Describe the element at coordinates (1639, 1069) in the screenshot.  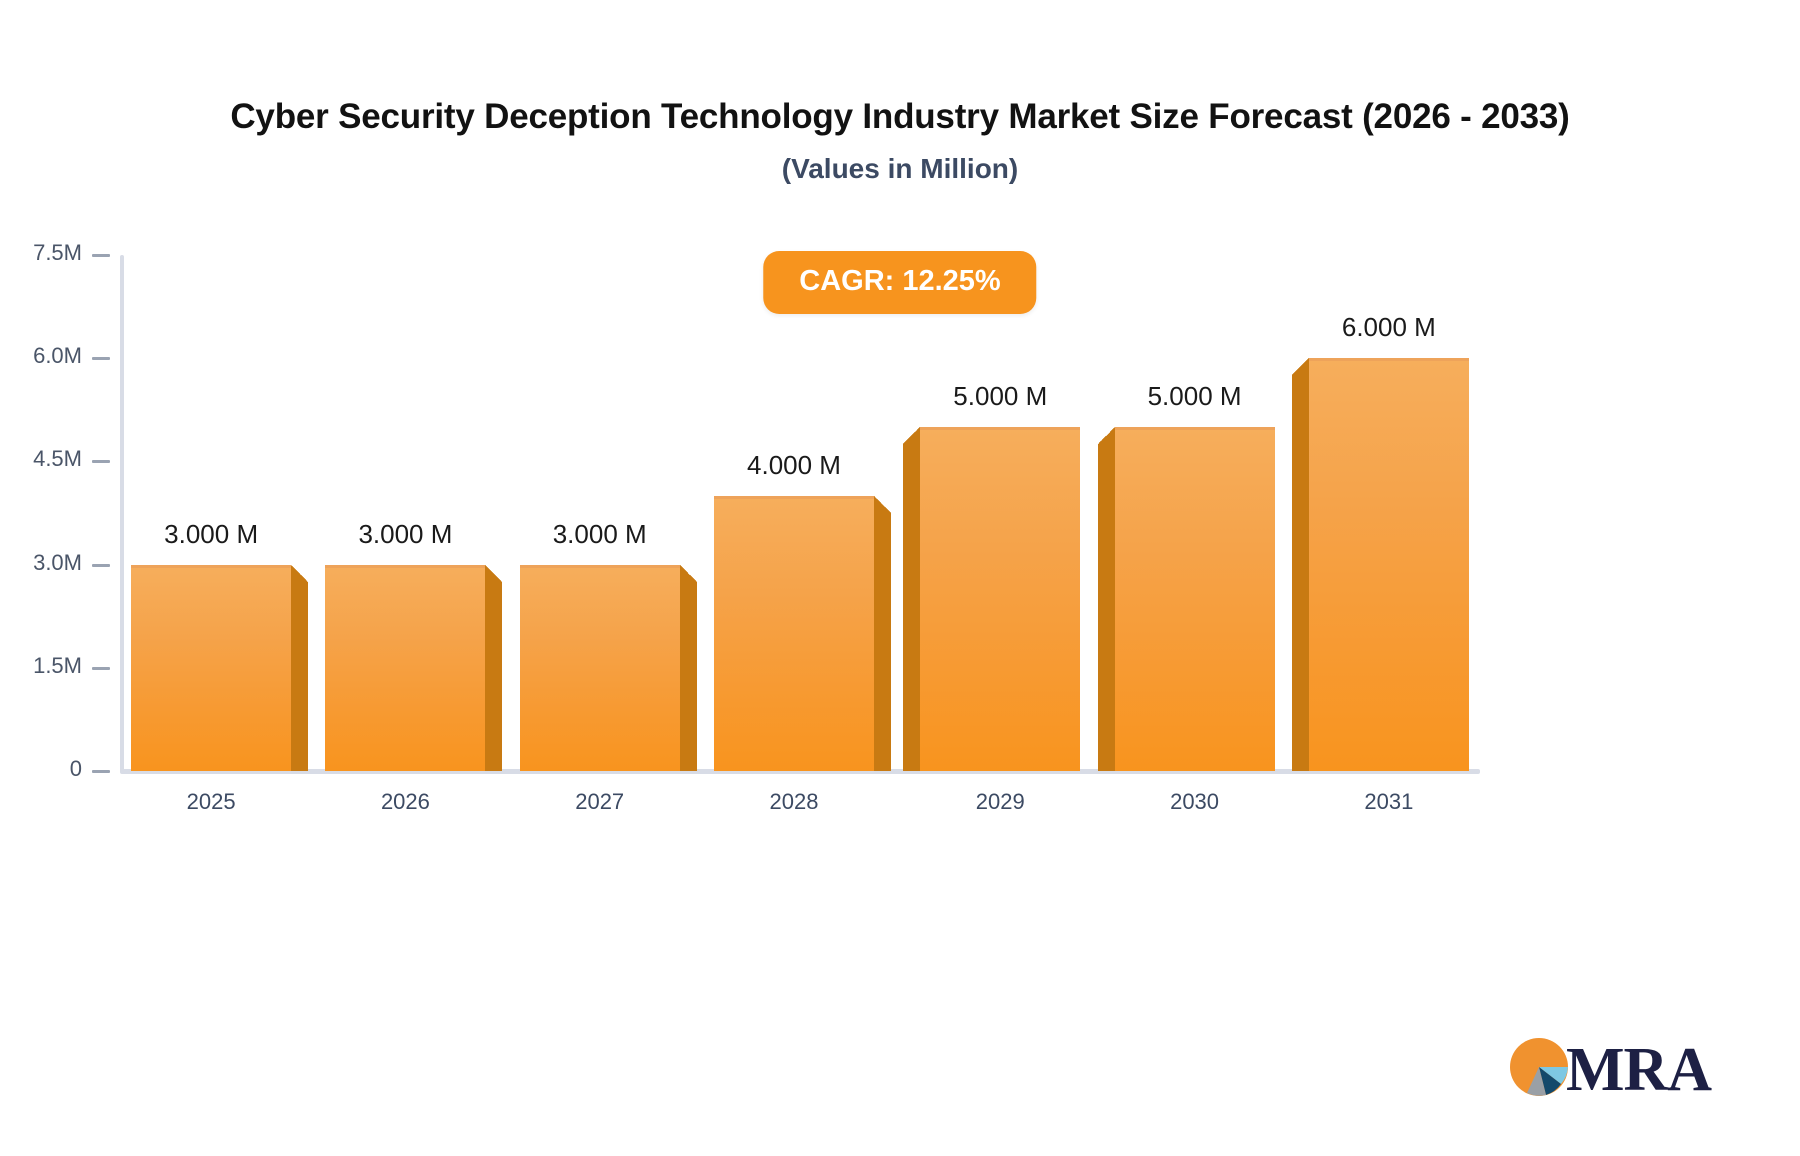
I see `logo-text: MRA` at that location.